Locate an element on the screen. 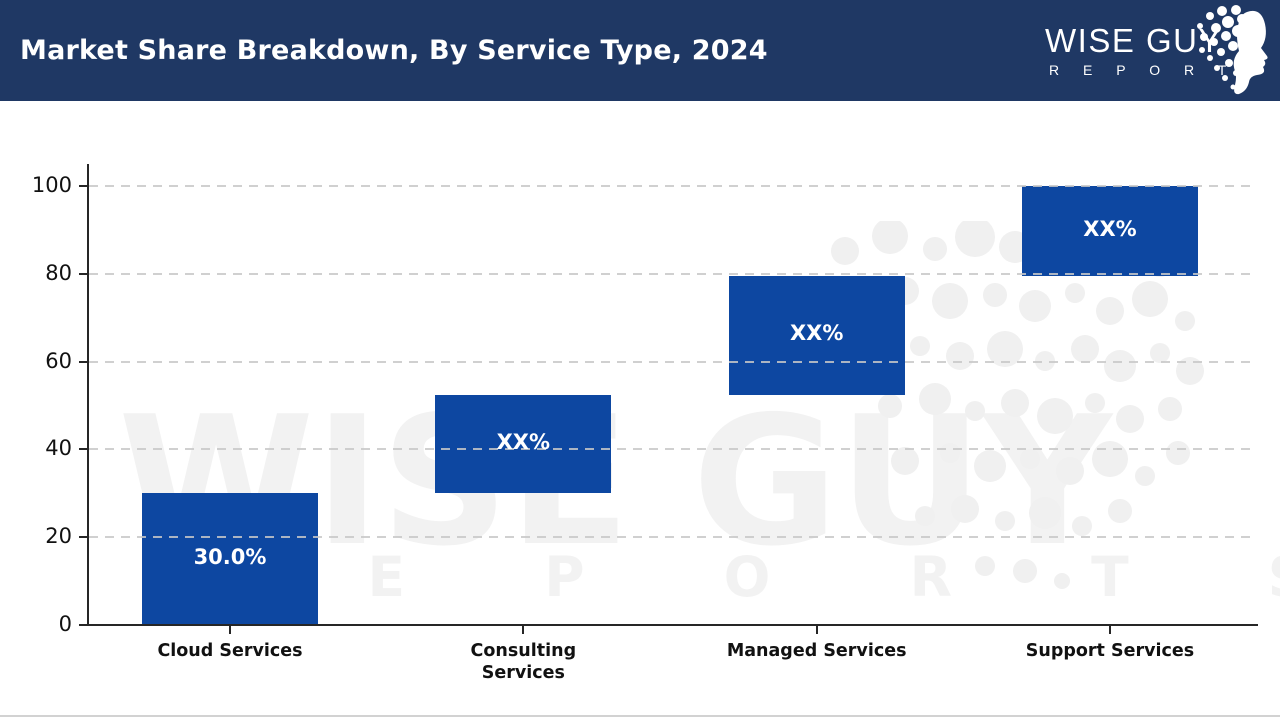 This screenshot has height=720, width=1280. y-axis-line is located at coordinates (88, 395).